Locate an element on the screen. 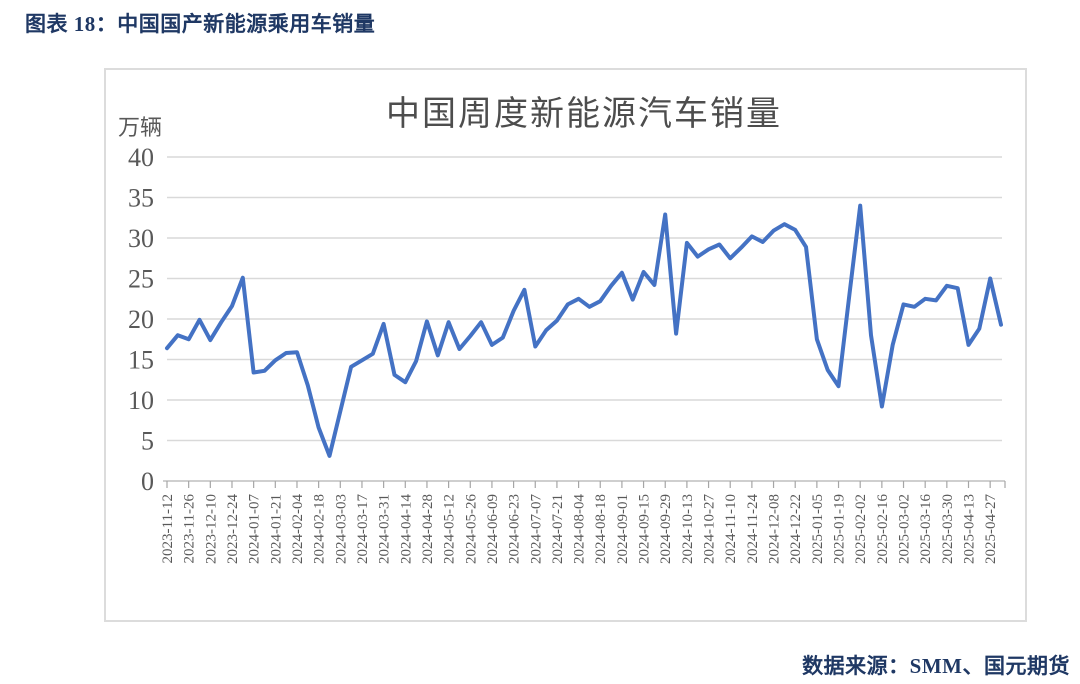 The height and width of the screenshot is (684, 1080). svg-text: 35 is located at coordinates (141, 198).